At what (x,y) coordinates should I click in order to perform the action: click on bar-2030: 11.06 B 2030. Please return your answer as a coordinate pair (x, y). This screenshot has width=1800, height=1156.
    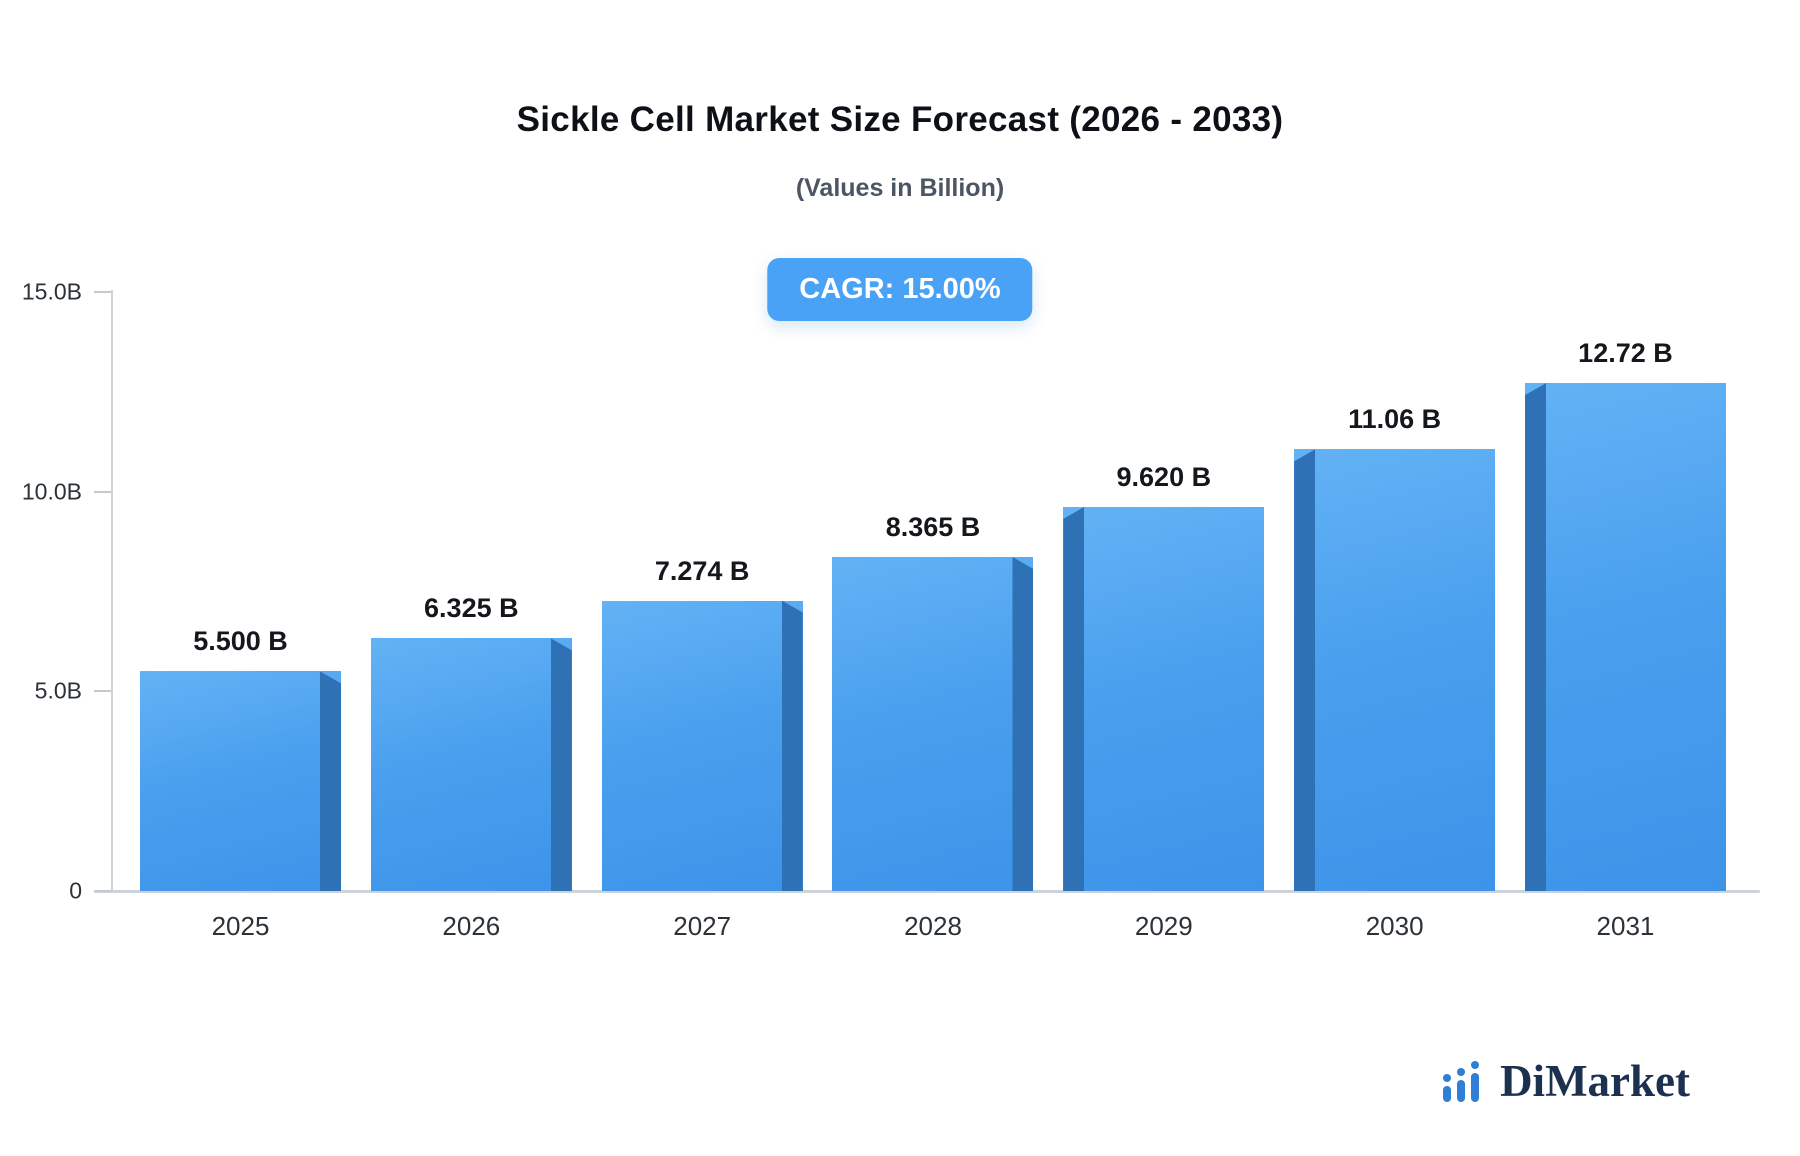
    Looking at the image, I should click on (1395, 672).